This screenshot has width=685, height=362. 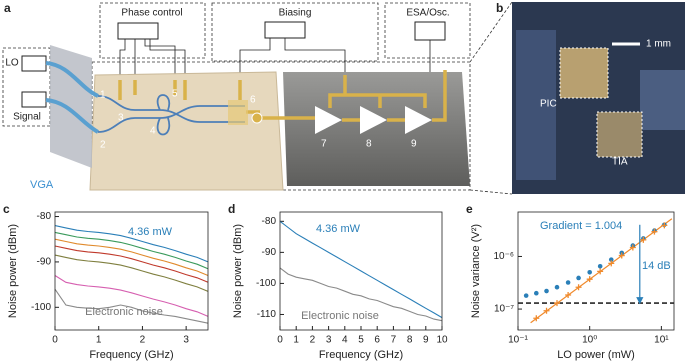 What do you see at coordinates (295, 13) in the screenshot?
I see `box-title: Biasing` at bounding box center [295, 13].